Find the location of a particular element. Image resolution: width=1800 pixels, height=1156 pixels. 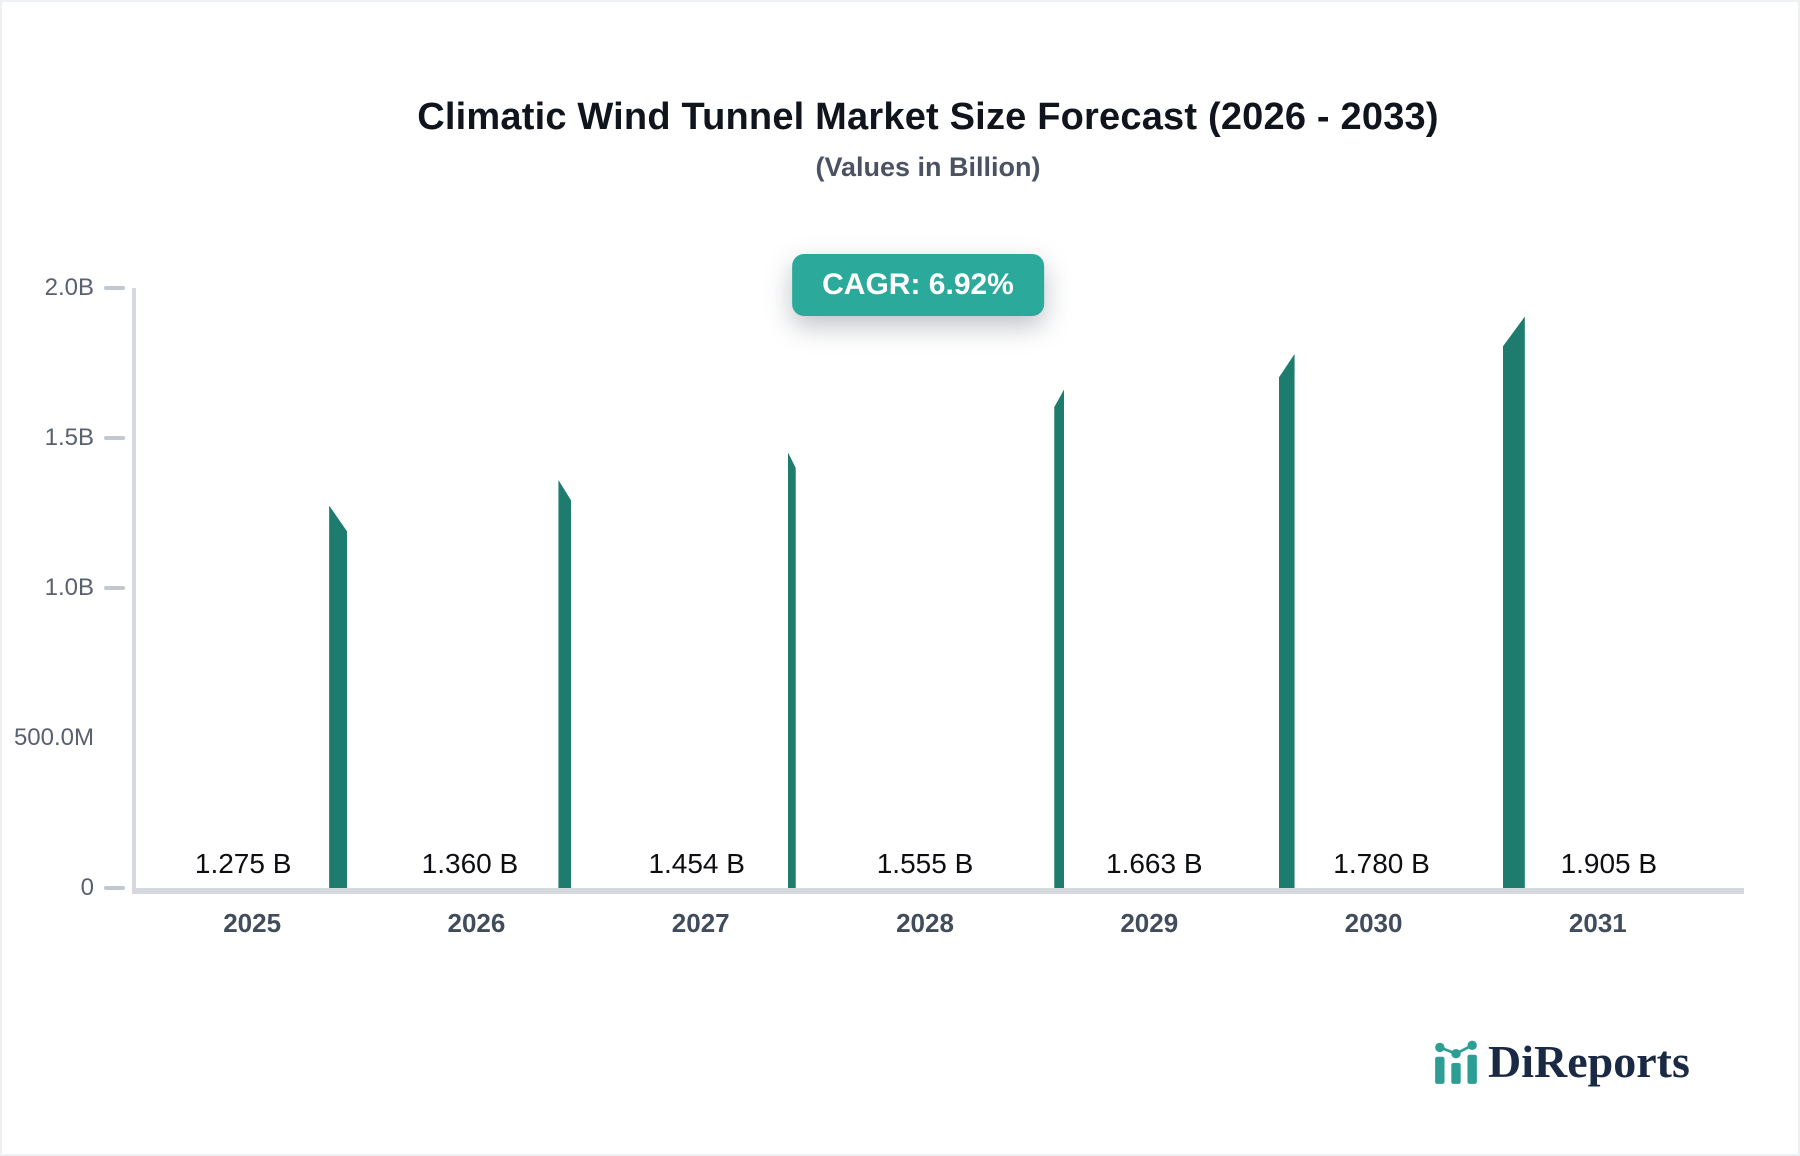

y-tick-label: 0 is located at coordinates (87, 887).